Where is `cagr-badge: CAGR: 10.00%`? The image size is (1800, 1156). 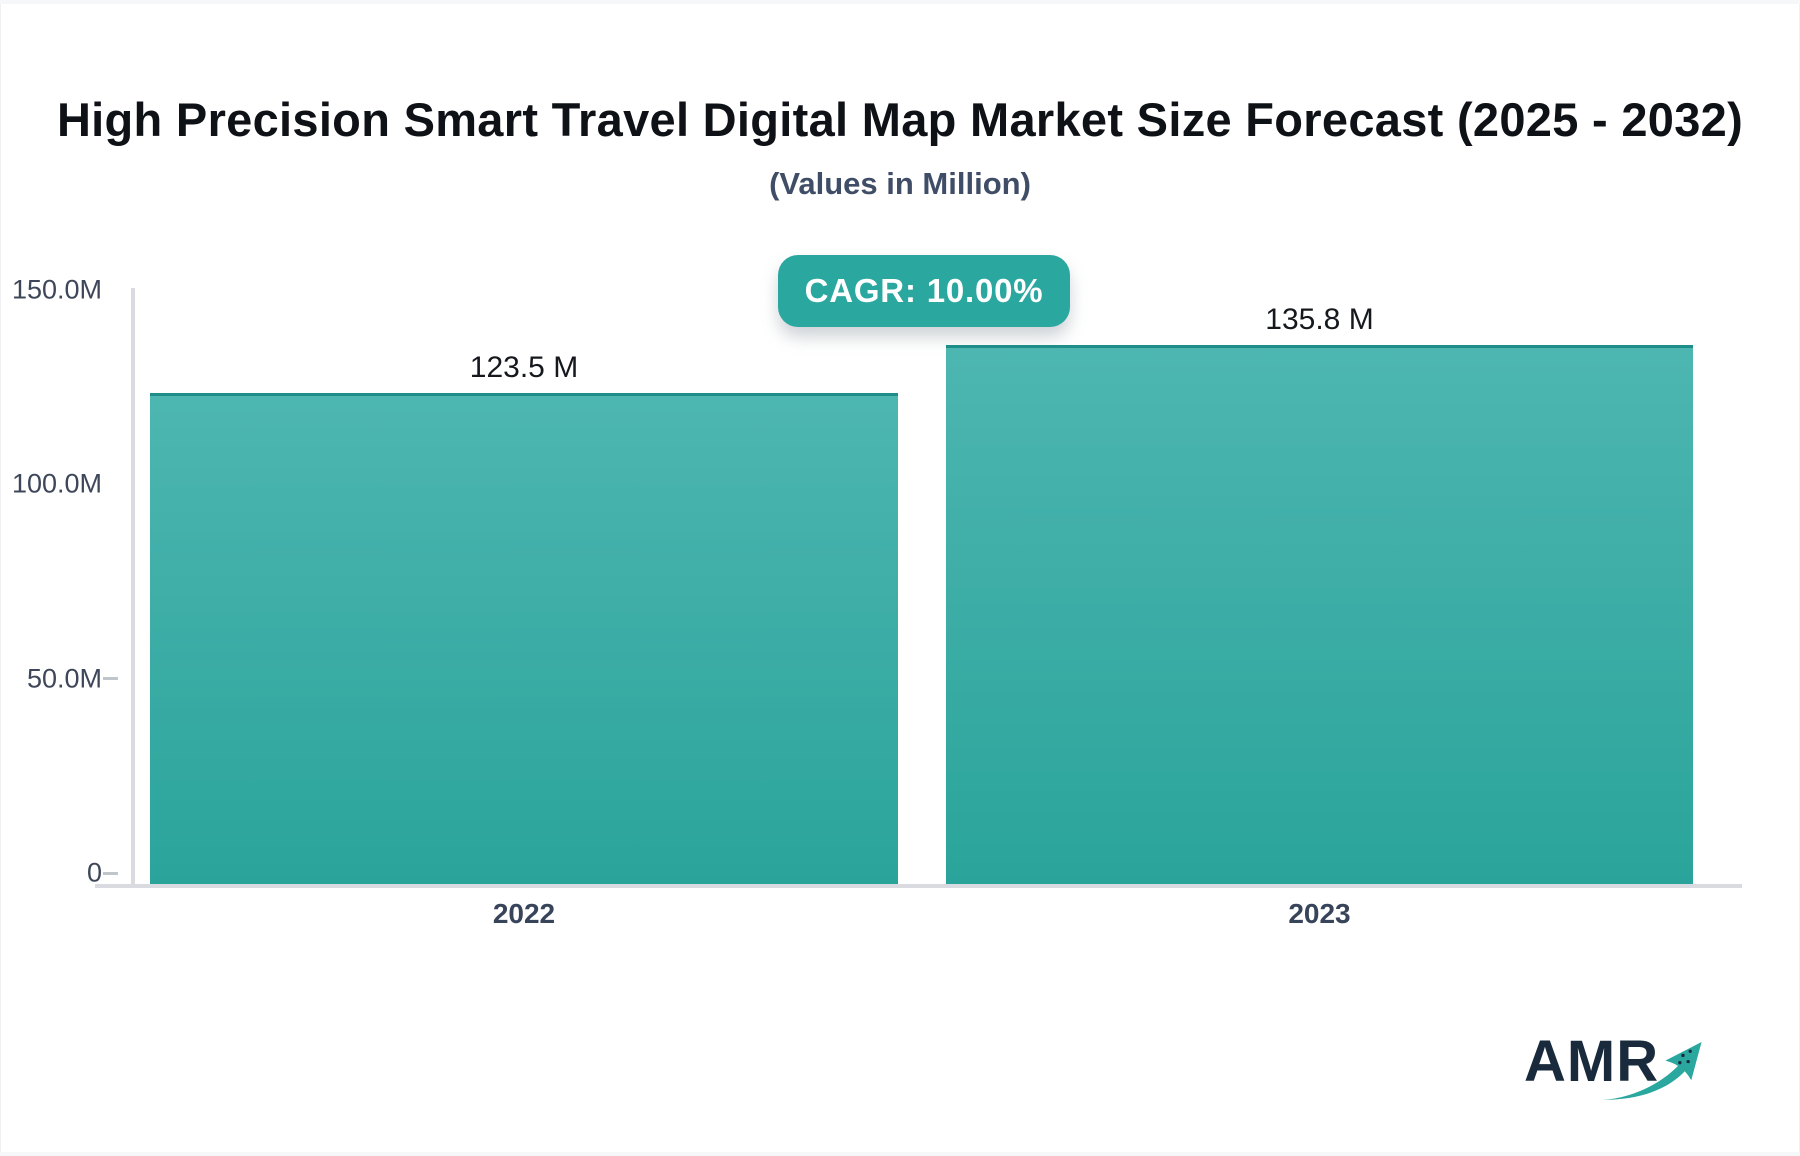
cagr-badge: CAGR: 10.00% is located at coordinates (924, 291).